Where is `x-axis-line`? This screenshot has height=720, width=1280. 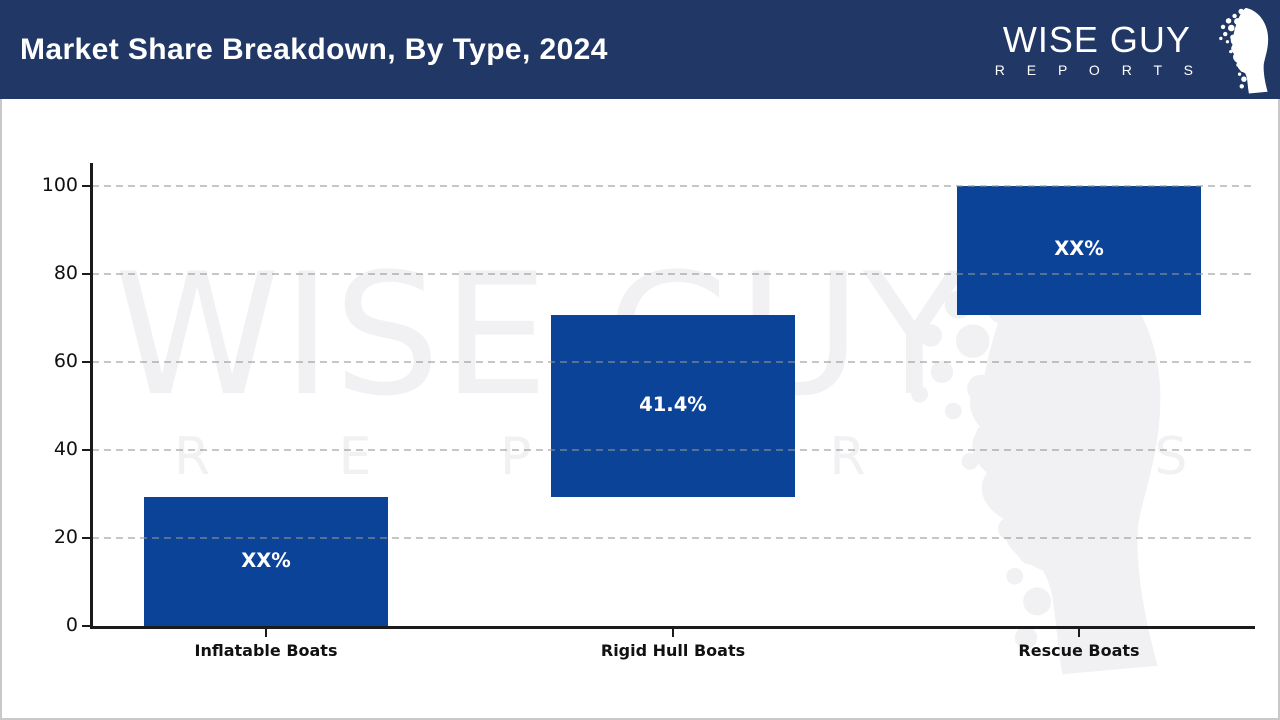
x-axis-line is located at coordinates (672, 627).